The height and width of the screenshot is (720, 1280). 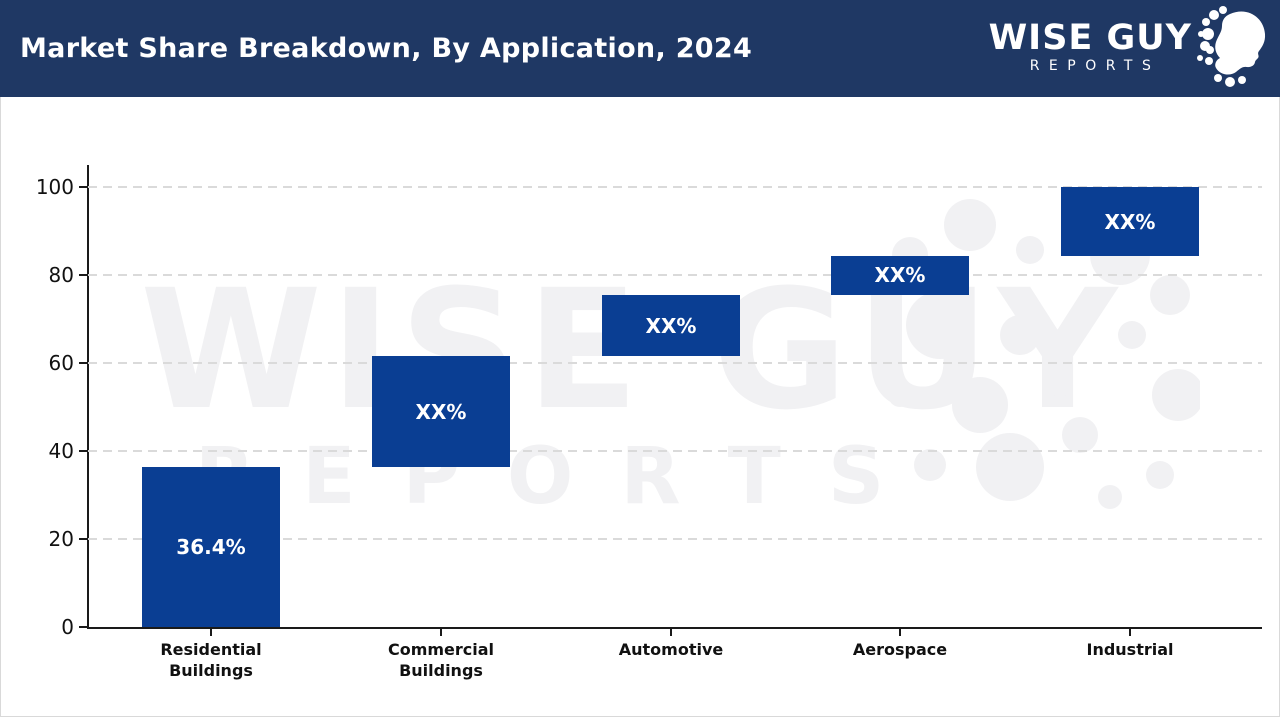 What do you see at coordinates (1130, 632) in the screenshot?
I see `x-tick-industrial` at bounding box center [1130, 632].